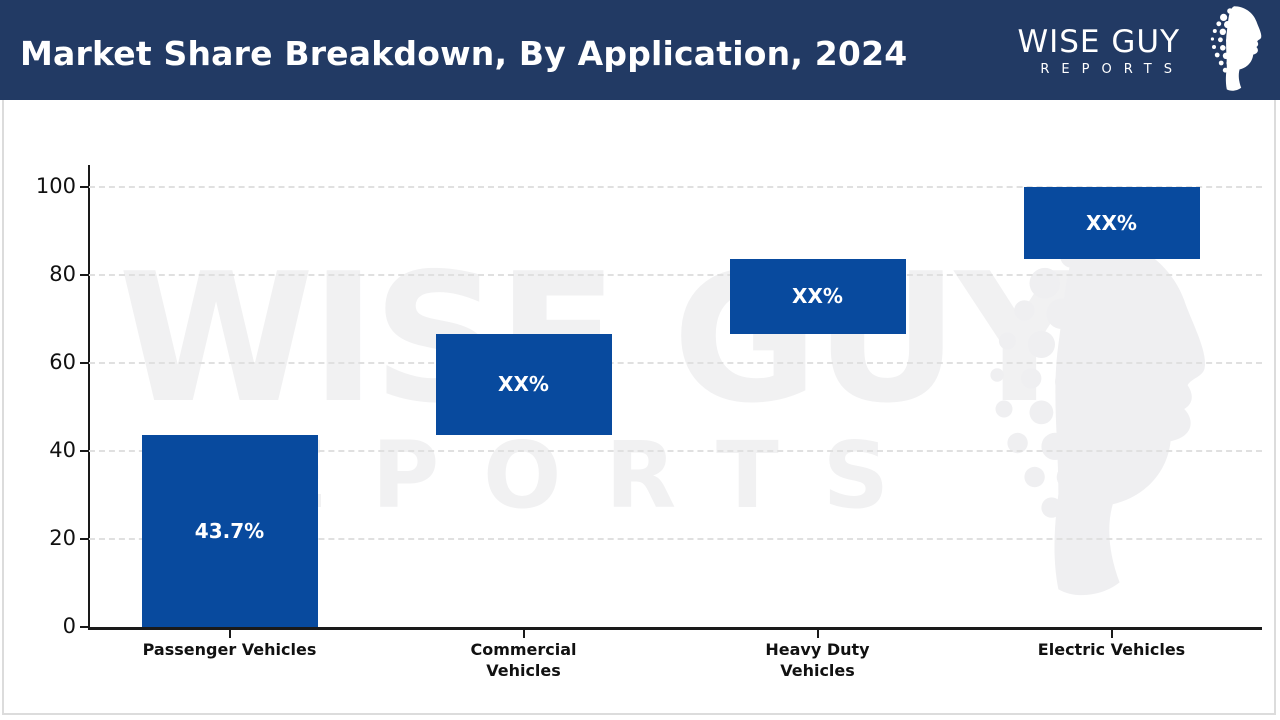 The width and height of the screenshot is (1280, 720). What do you see at coordinates (69, 626) in the screenshot?
I see `y-tick-label: 0` at bounding box center [69, 626].